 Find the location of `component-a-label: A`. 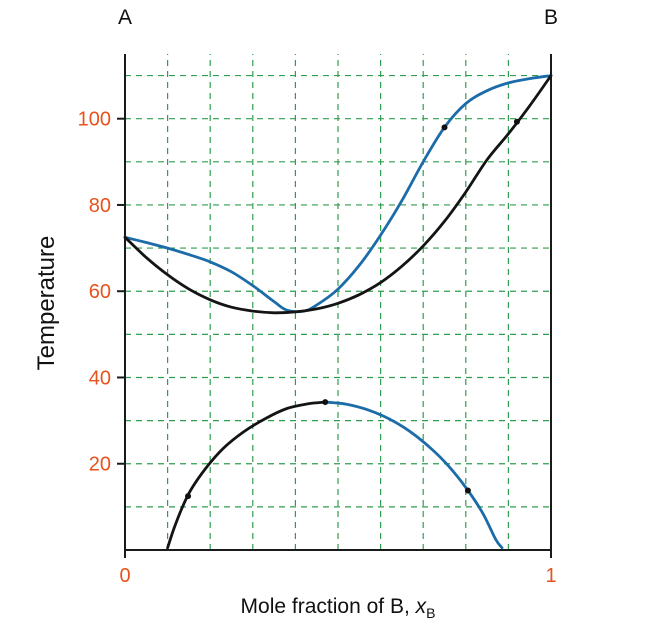

component-a-label: A is located at coordinates (125, 17).